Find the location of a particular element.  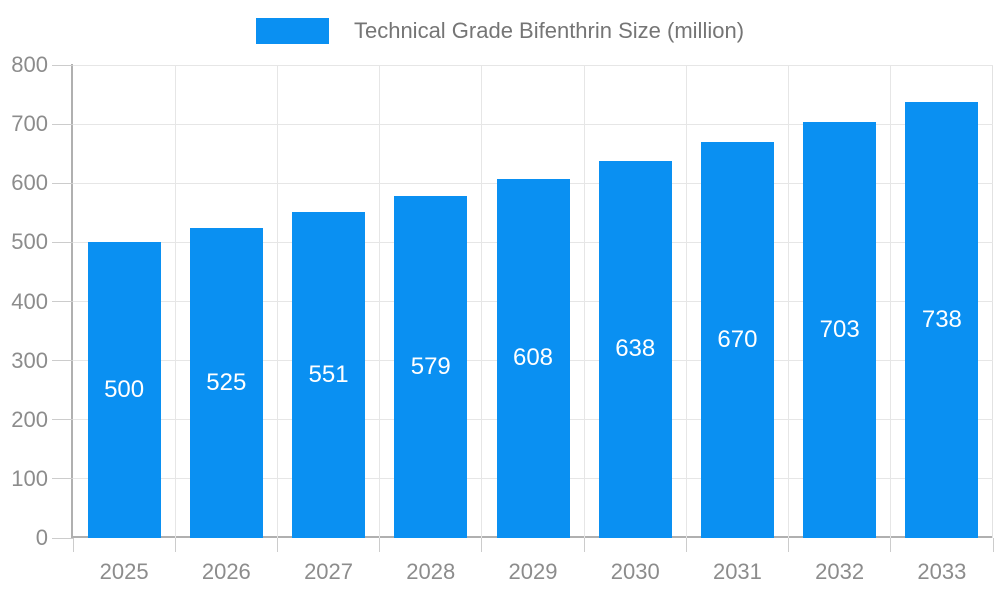

bar-value-label: 738 is located at coordinates (941, 319).